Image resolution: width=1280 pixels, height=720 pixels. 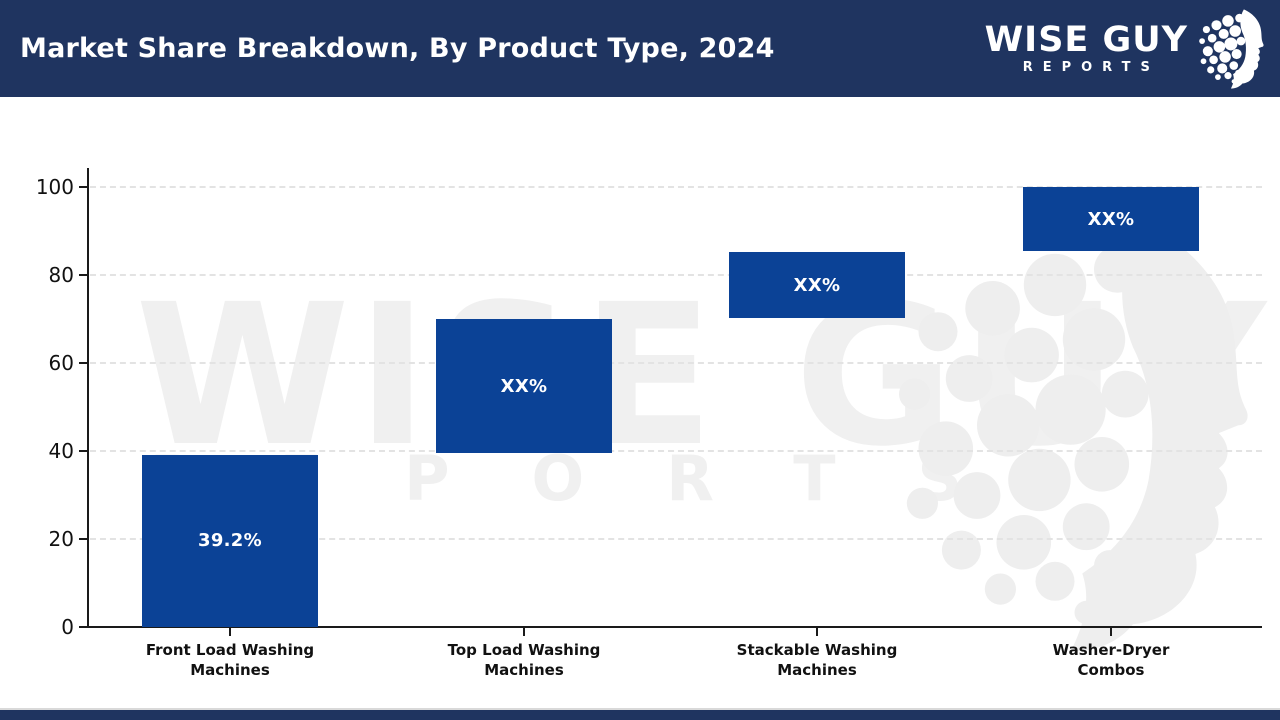 I want to click on y-axis-line, so click(x=88, y=398).